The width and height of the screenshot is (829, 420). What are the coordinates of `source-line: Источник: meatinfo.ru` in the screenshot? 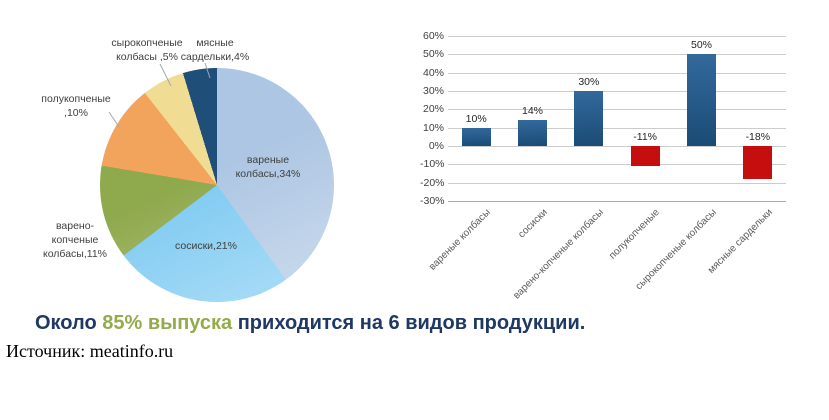 It's located at (90, 351).